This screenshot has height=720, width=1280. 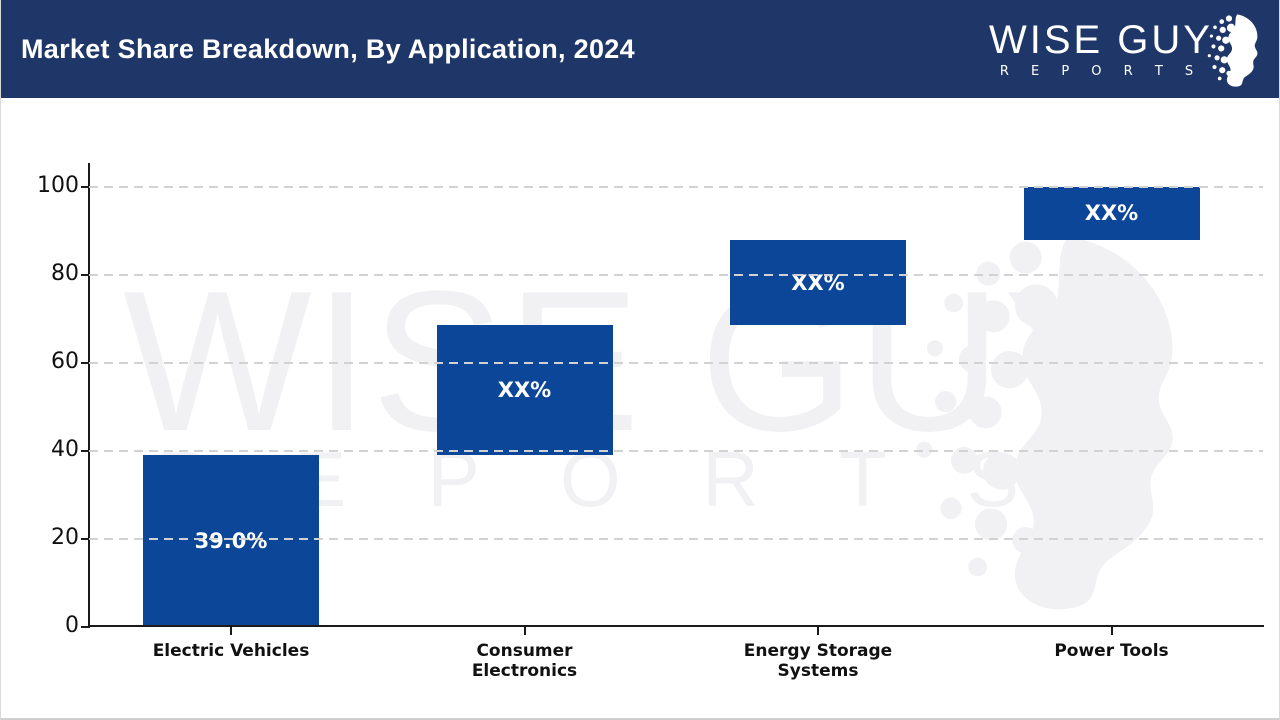 What do you see at coordinates (89, 395) in the screenshot?
I see `y-axis-line` at bounding box center [89, 395].